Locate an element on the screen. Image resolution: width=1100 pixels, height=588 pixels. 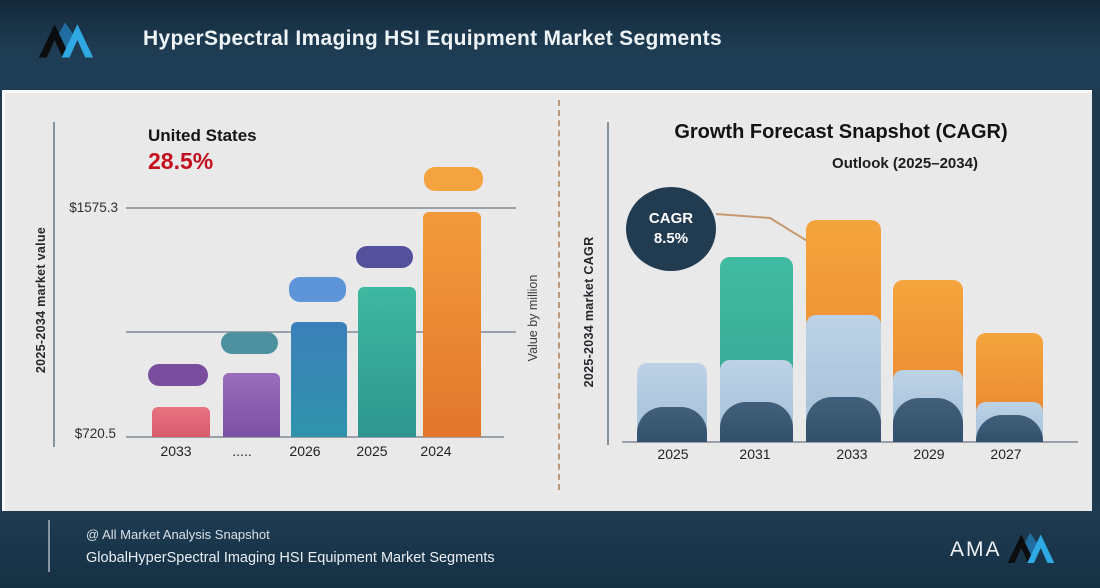
right-x-axis-line is located at coordinates (850, 442).